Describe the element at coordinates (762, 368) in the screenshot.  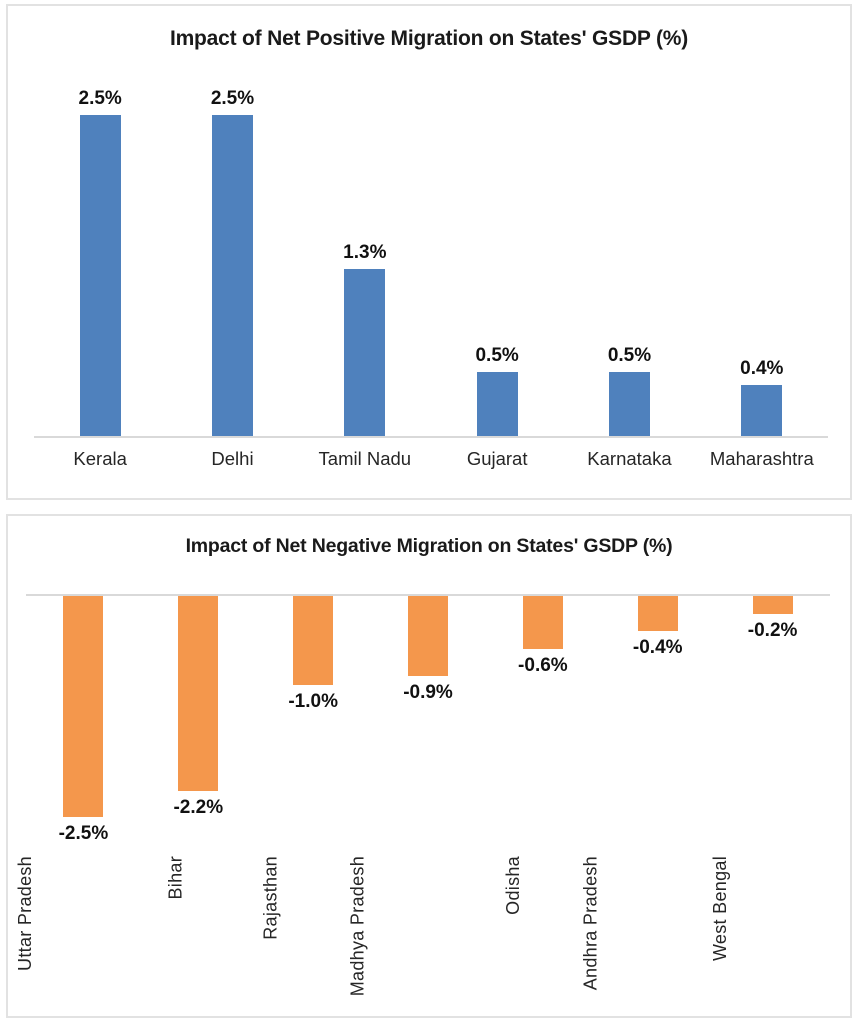
I see `positive-bar-value-label: 0.4%` at that location.